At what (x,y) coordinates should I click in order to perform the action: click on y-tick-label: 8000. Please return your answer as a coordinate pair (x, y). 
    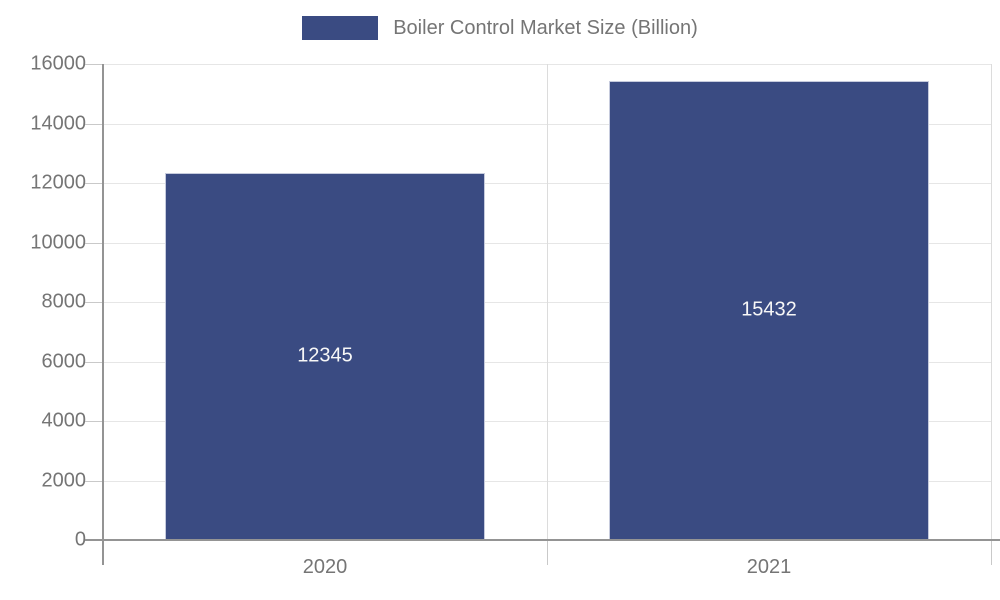
    Looking at the image, I should click on (64, 301).